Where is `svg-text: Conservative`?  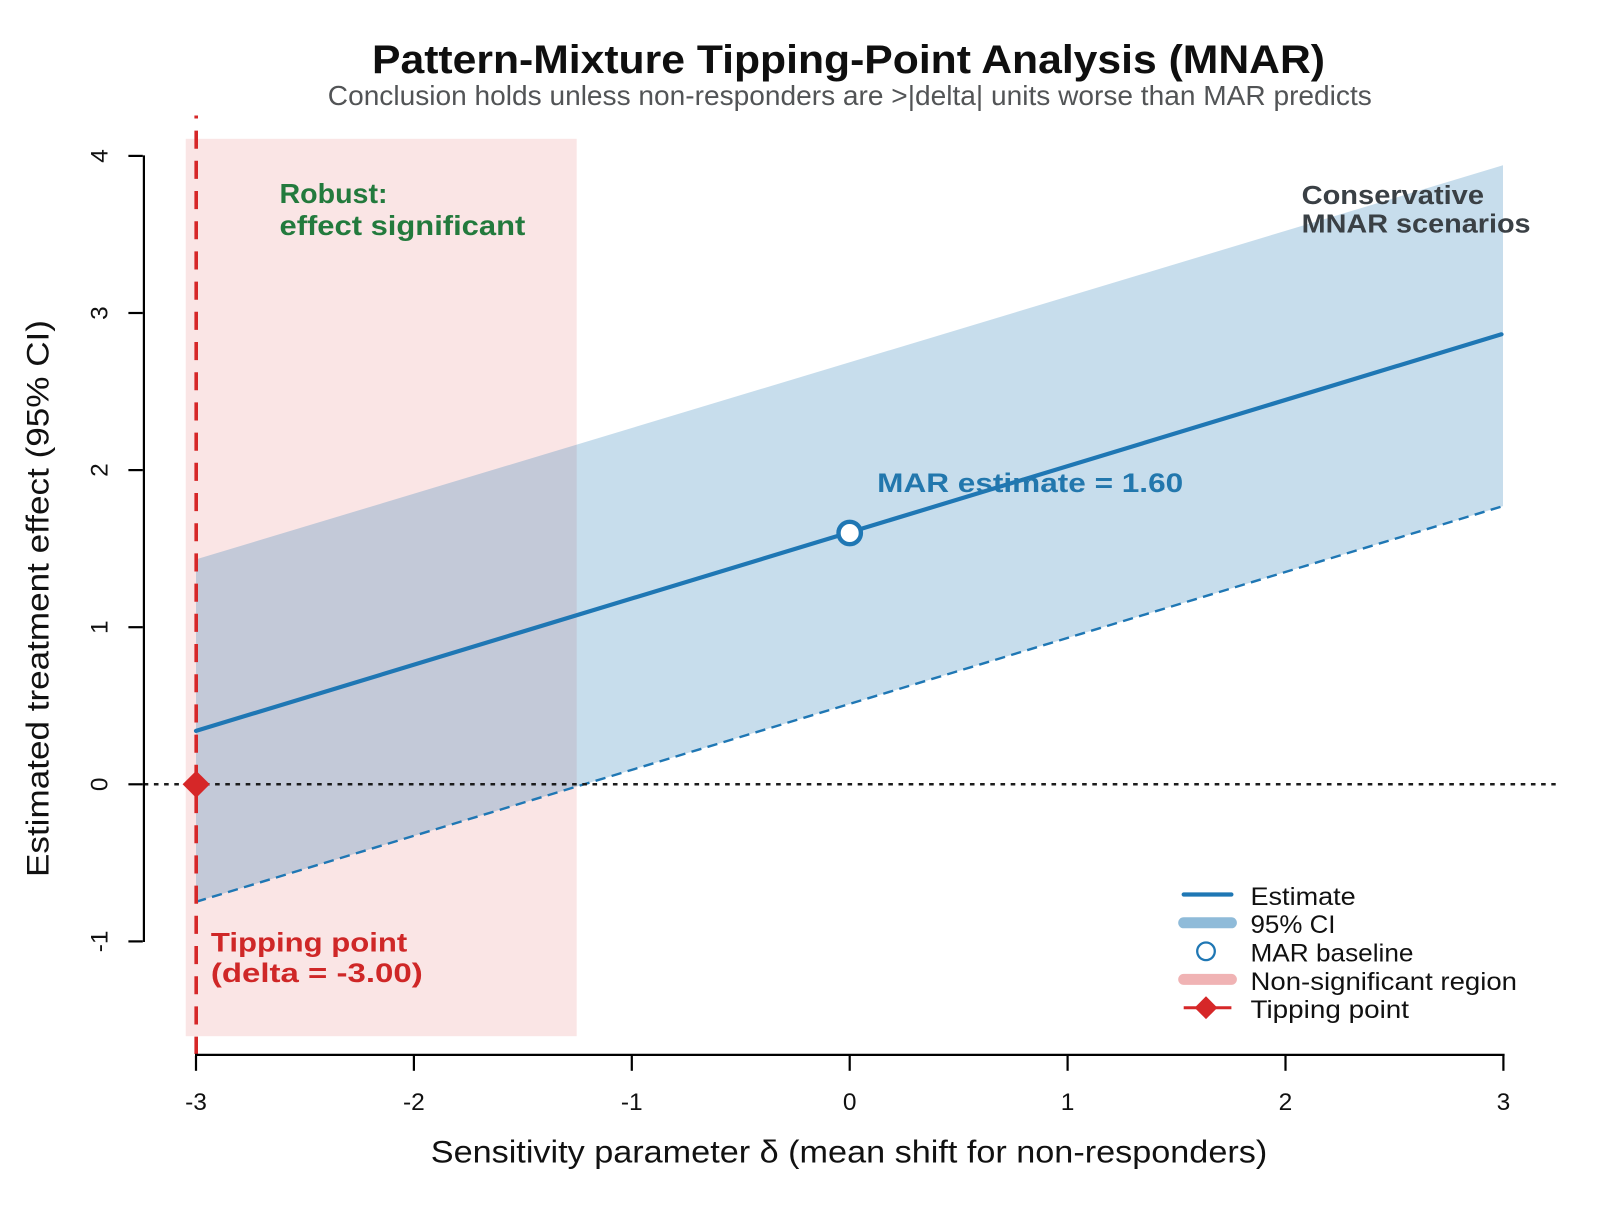 svg-text: Conservative is located at coordinates (1393, 196).